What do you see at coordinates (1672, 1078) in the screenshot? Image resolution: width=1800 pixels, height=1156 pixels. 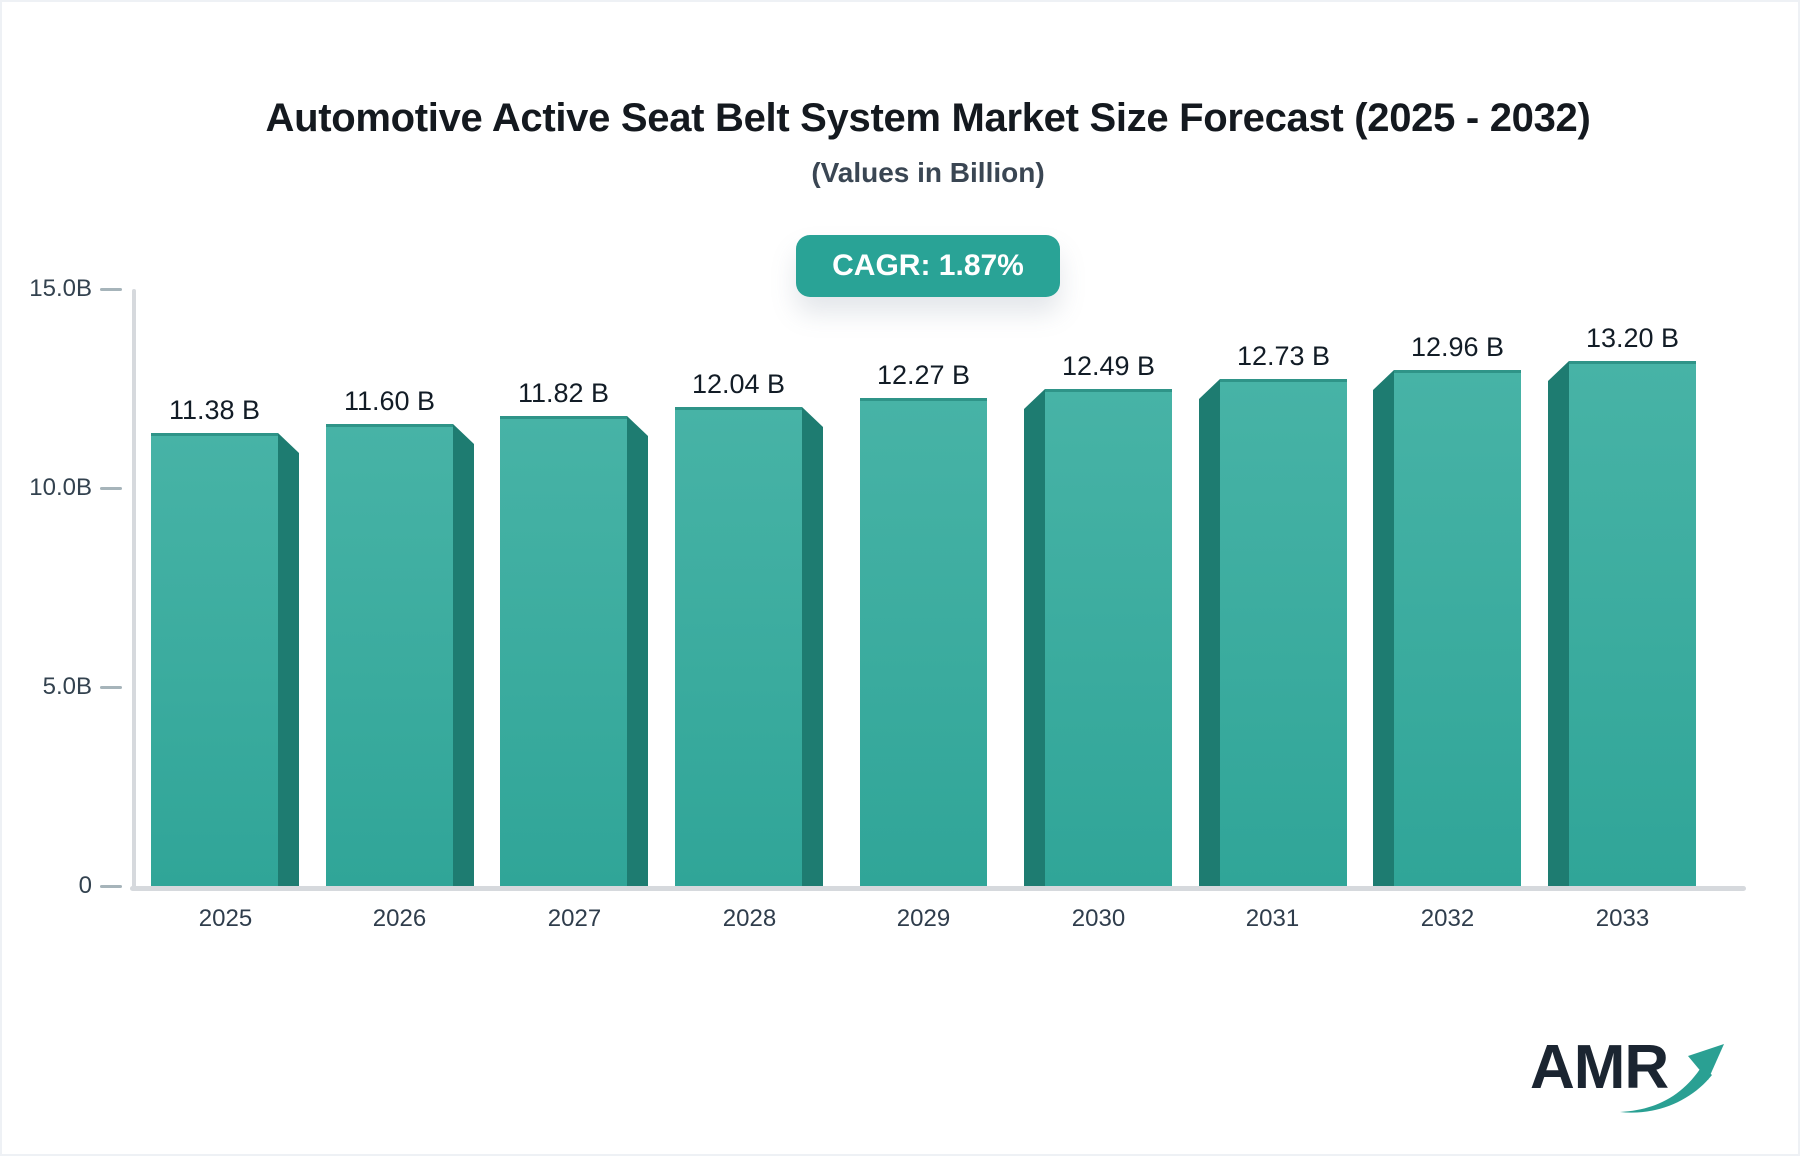 I see `growth-arrow-icon` at bounding box center [1672, 1078].